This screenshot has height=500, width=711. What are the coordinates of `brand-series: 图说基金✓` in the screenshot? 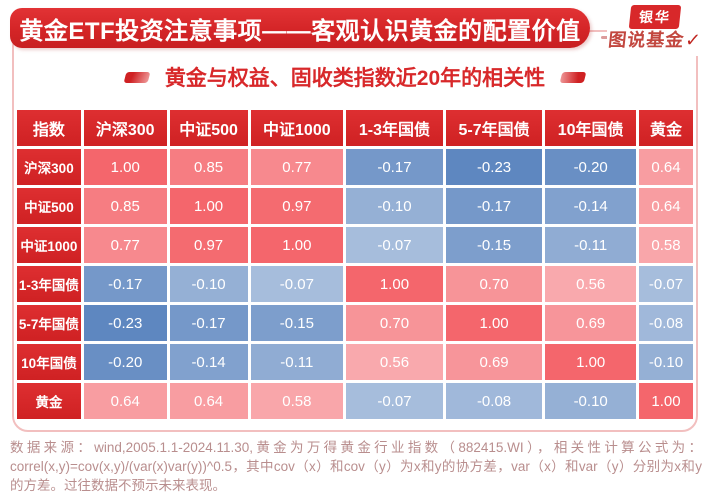 It's located at (655, 39).